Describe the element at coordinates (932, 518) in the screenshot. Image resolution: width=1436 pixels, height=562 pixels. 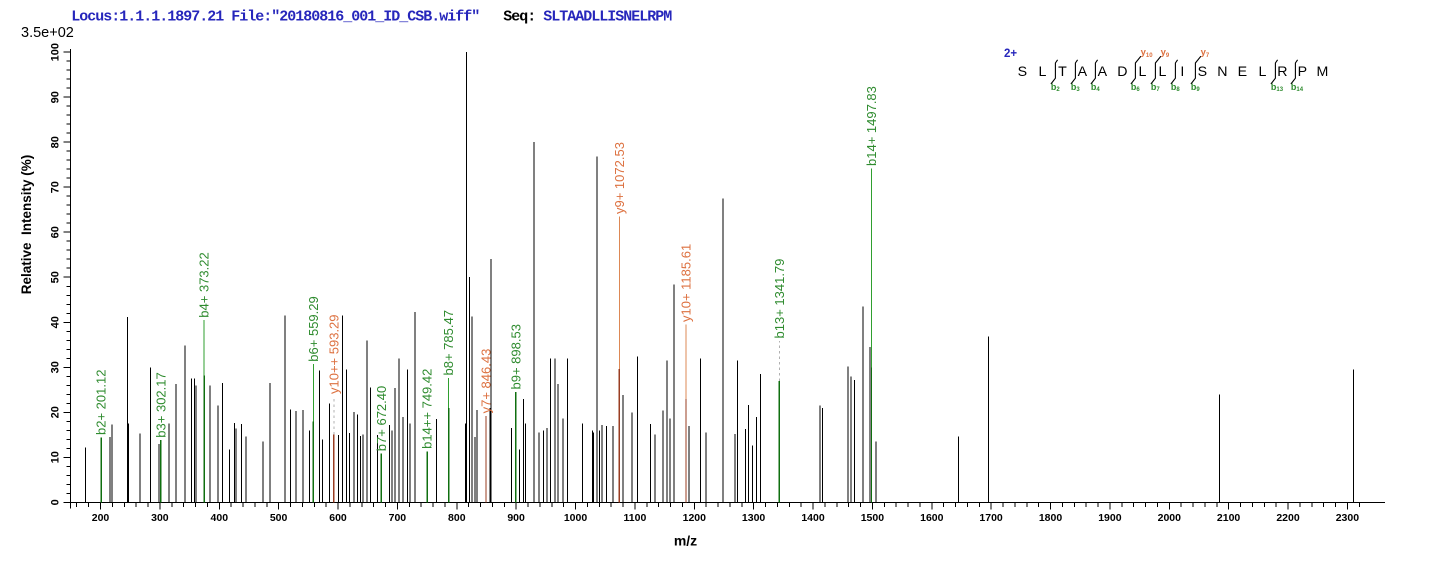
I see `svg-text: 1600` at that location.